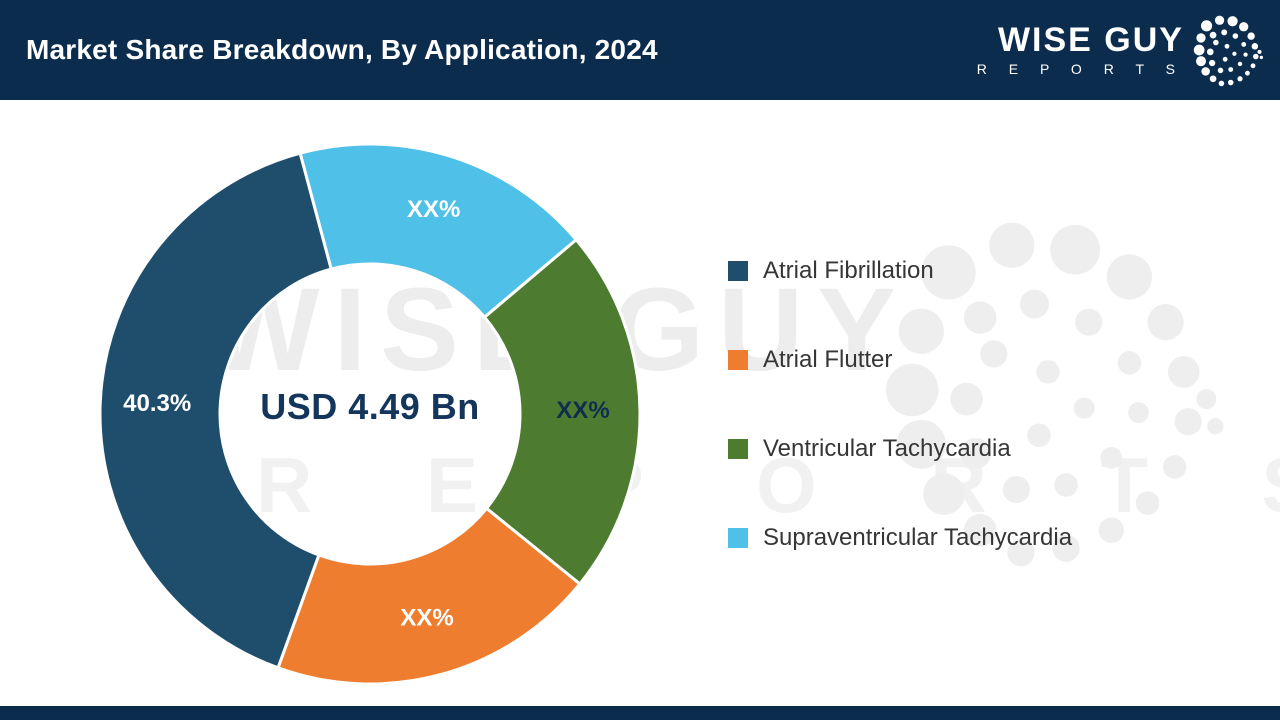  What do you see at coordinates (1228, 51) in the screenshot?
I see `logo-face-icon` at bounding box center [1228, 51].